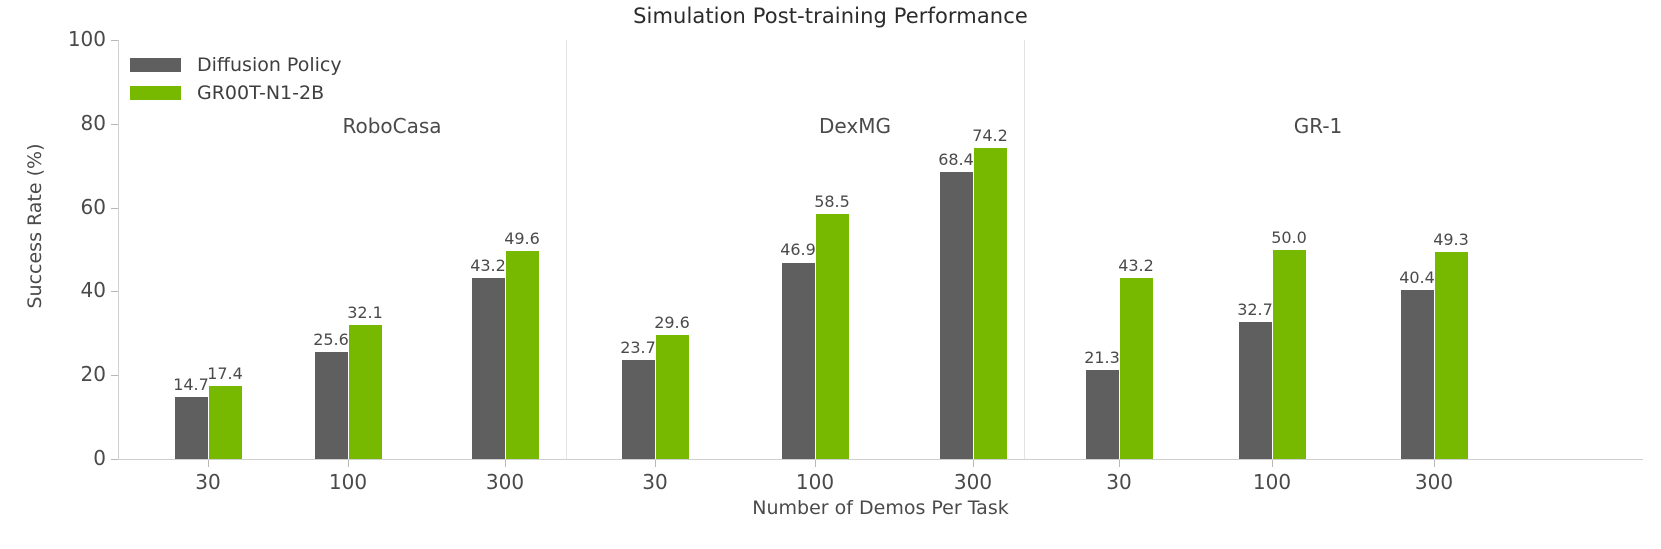  Describe the element at coordinates (956, 160) in the screenshot. I see `bar-value-label: 68.4` at that location.